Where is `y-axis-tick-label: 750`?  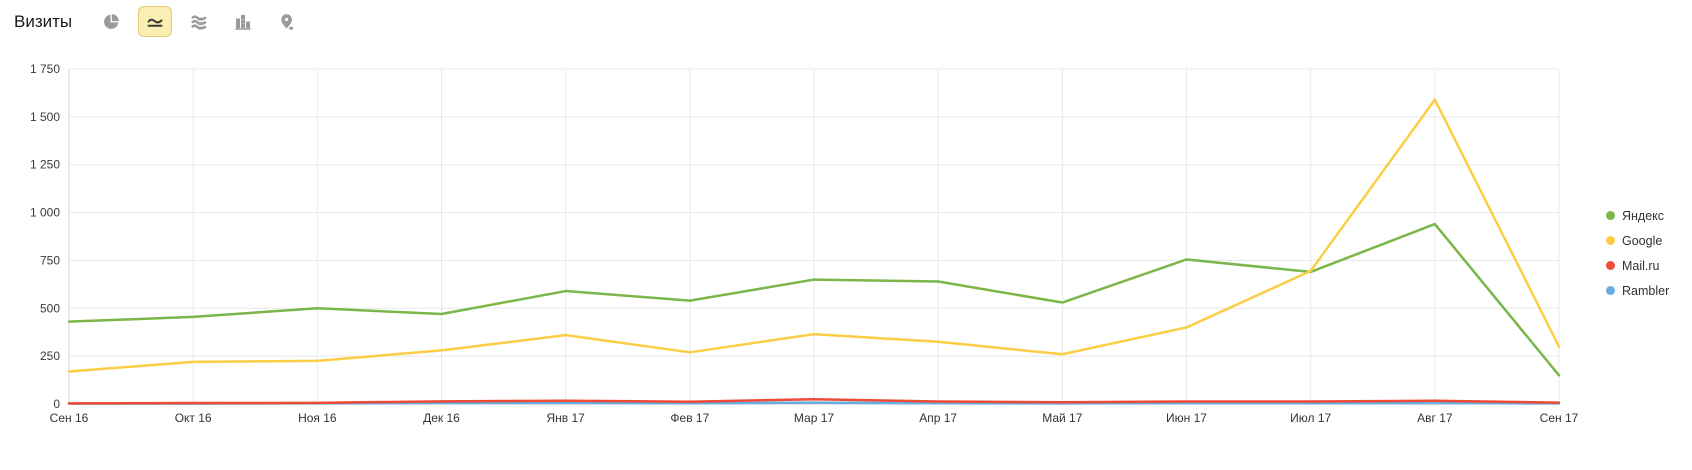
y-axis-tick-label: 750 is located at coordinates (50, 260).